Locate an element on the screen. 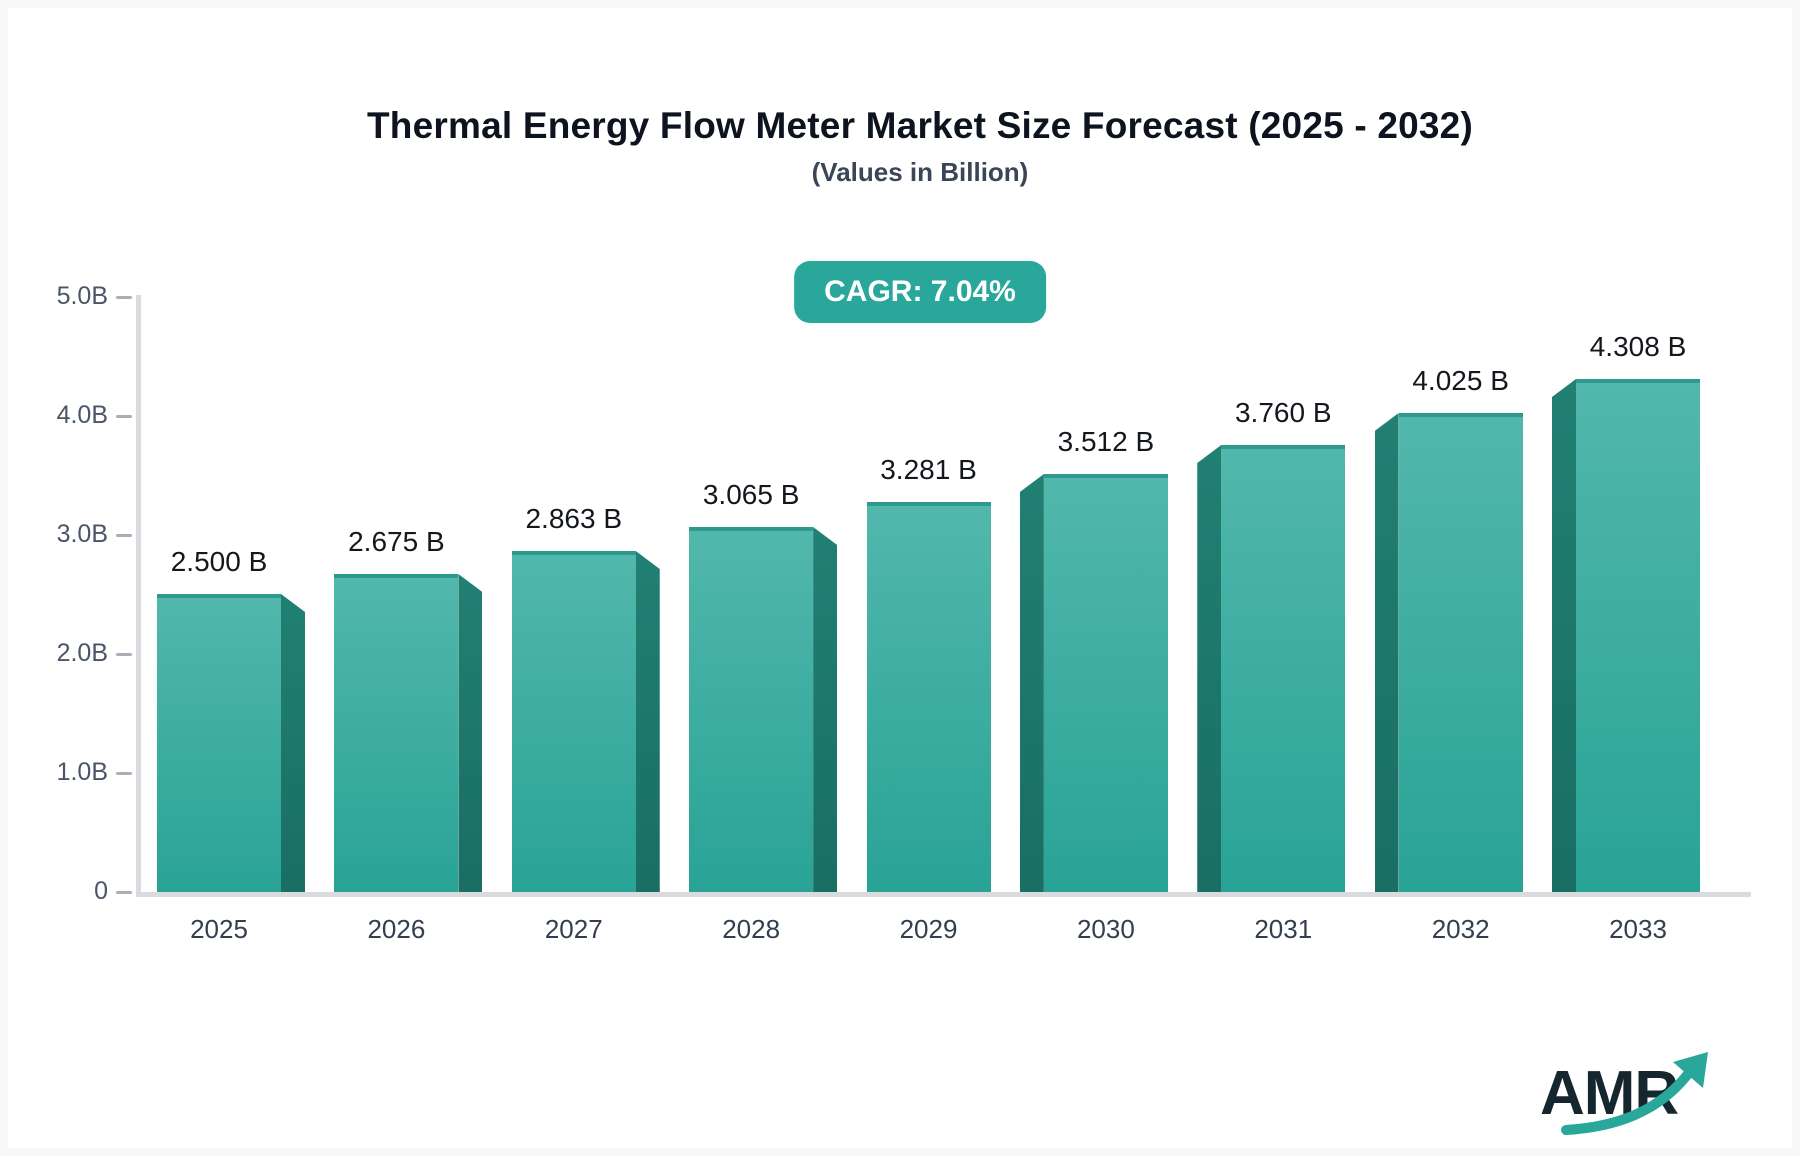 The image size is (1800, 1156). bar-value-label: 4.025 B is located at coordinates (1460, 380).